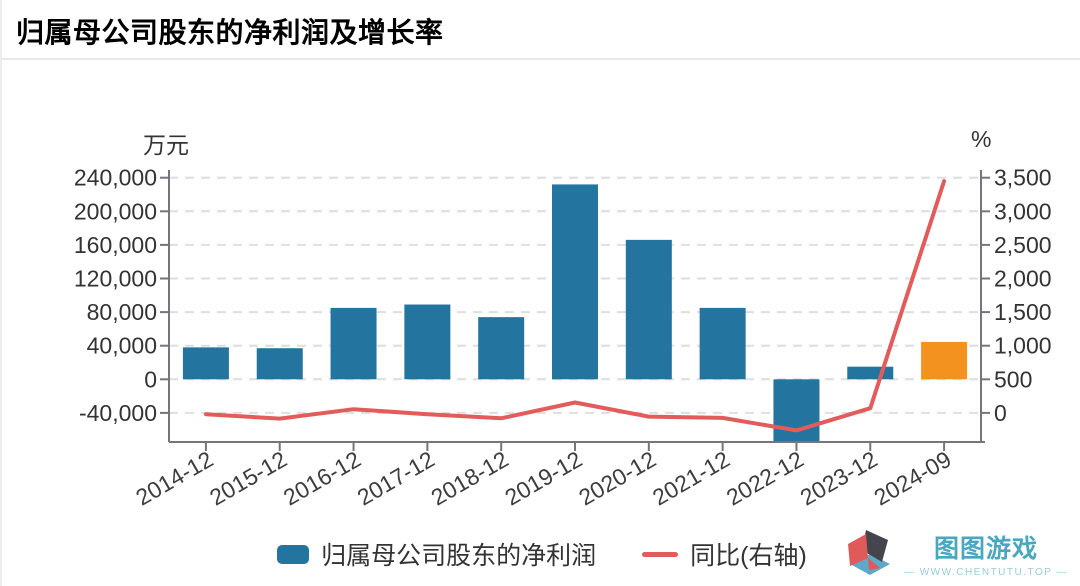 Image resolution: width=1080 pixels, height=586 pixels. What do you see at coordinates (122, 346) in the screenshot?
I see `y-left-tick-label: 40,000` at bounding box center [122, 346].